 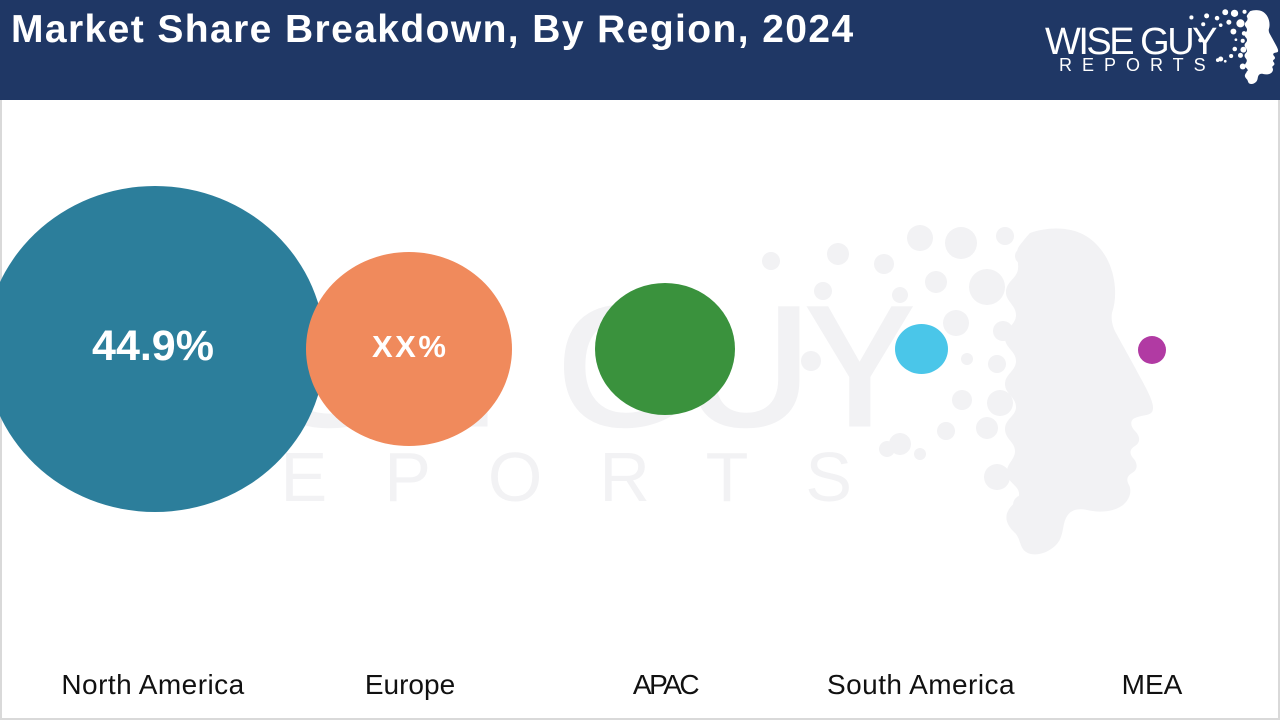 I want to click on svg-text: WISE GUY, so click(x=1131, y=42).